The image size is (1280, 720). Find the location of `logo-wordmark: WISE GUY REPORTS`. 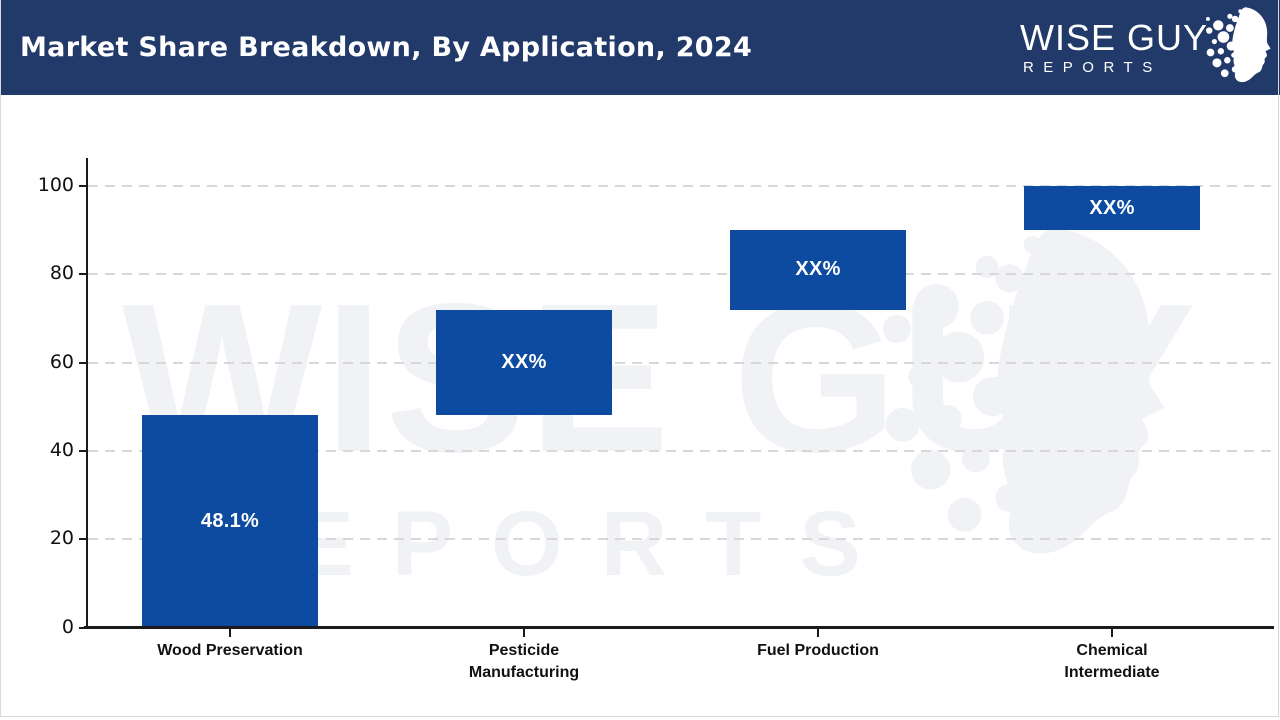

logo-wordmark: WISE GUY REPORTS is located at coordinates (1113, 47).